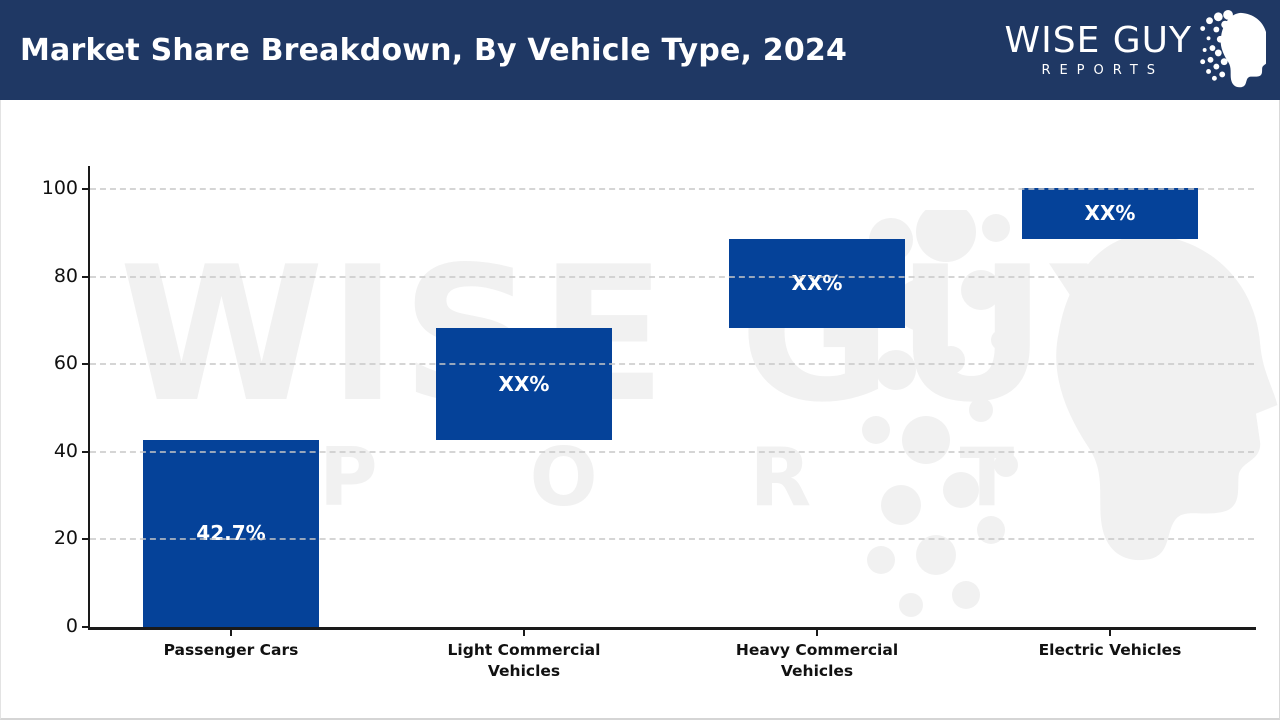 This screenshot has width=1280, height=720. Describe the element at coordinates (89, 397) in the screenshot. I see `y-axis` at that location.